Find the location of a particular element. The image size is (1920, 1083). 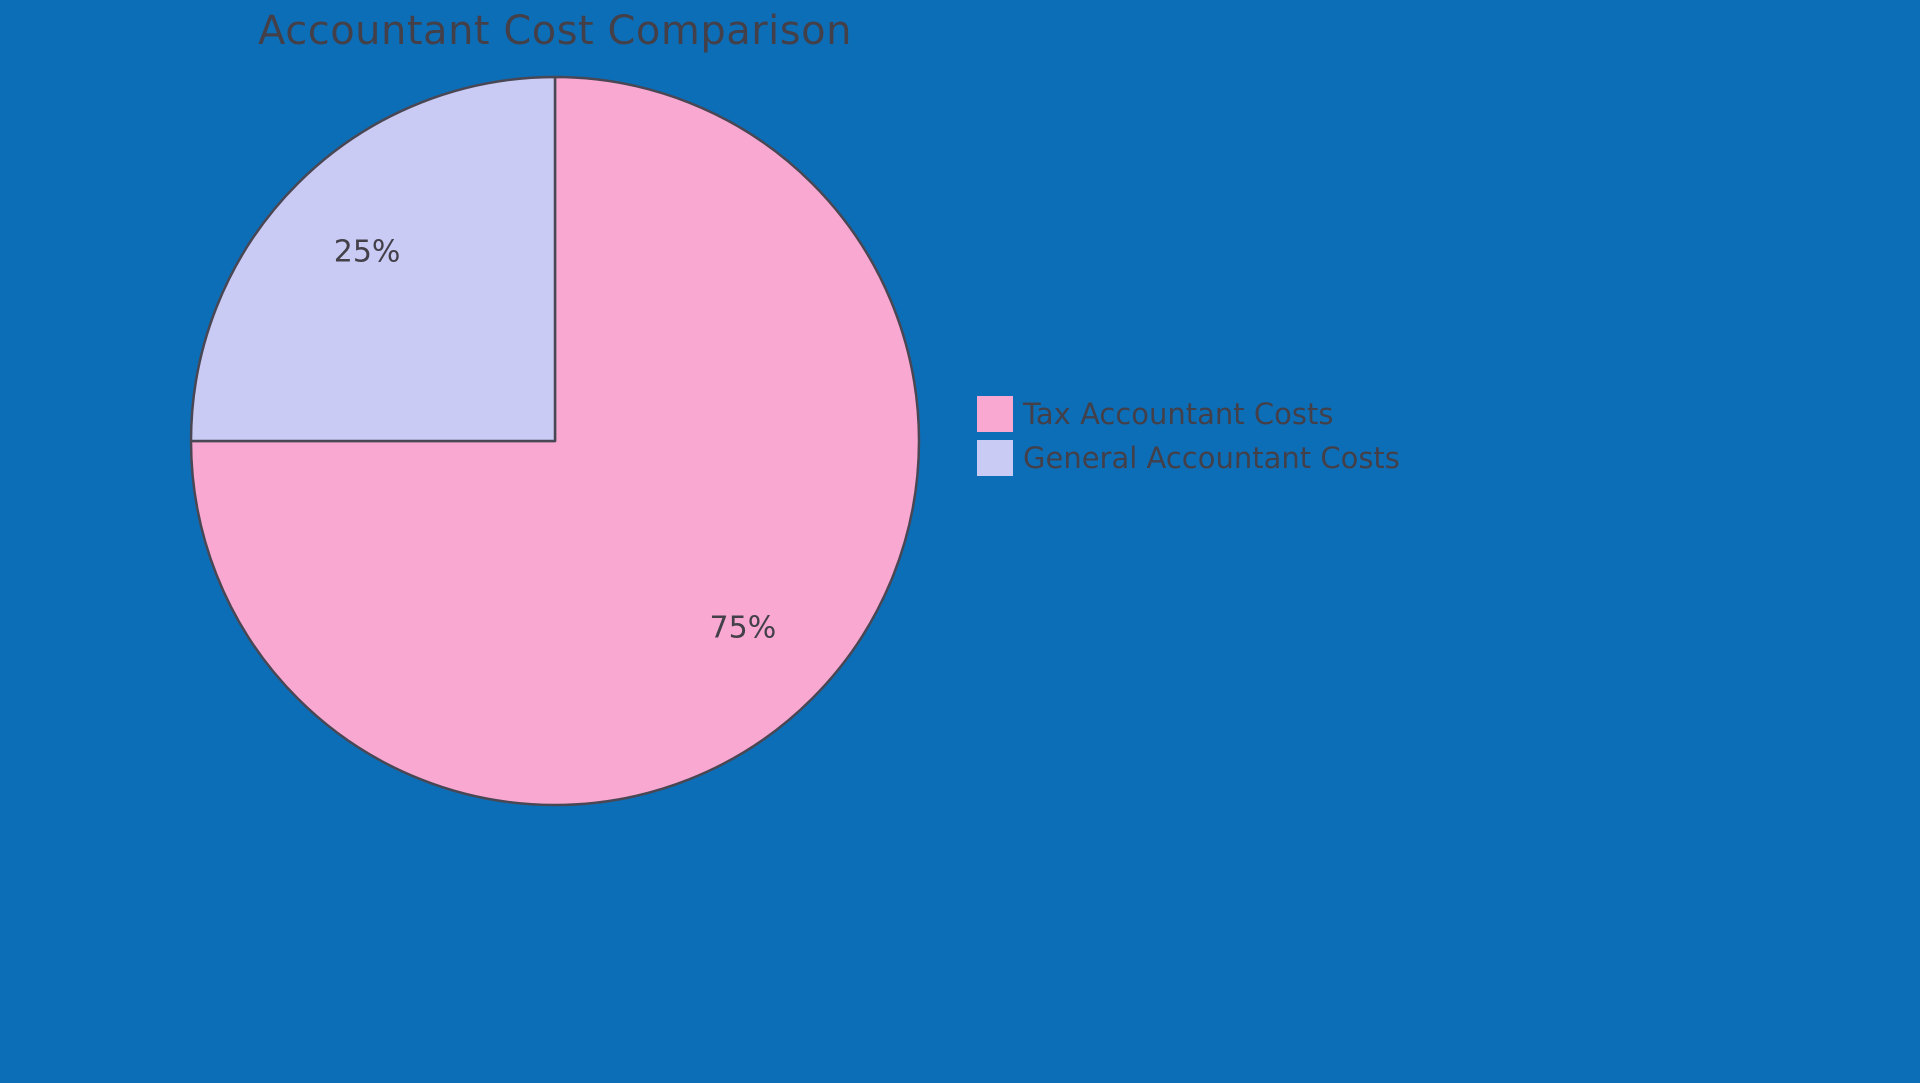

legend-item-tax-accountant: Tax Accountant Costs is located at coordinates (1188, 414).